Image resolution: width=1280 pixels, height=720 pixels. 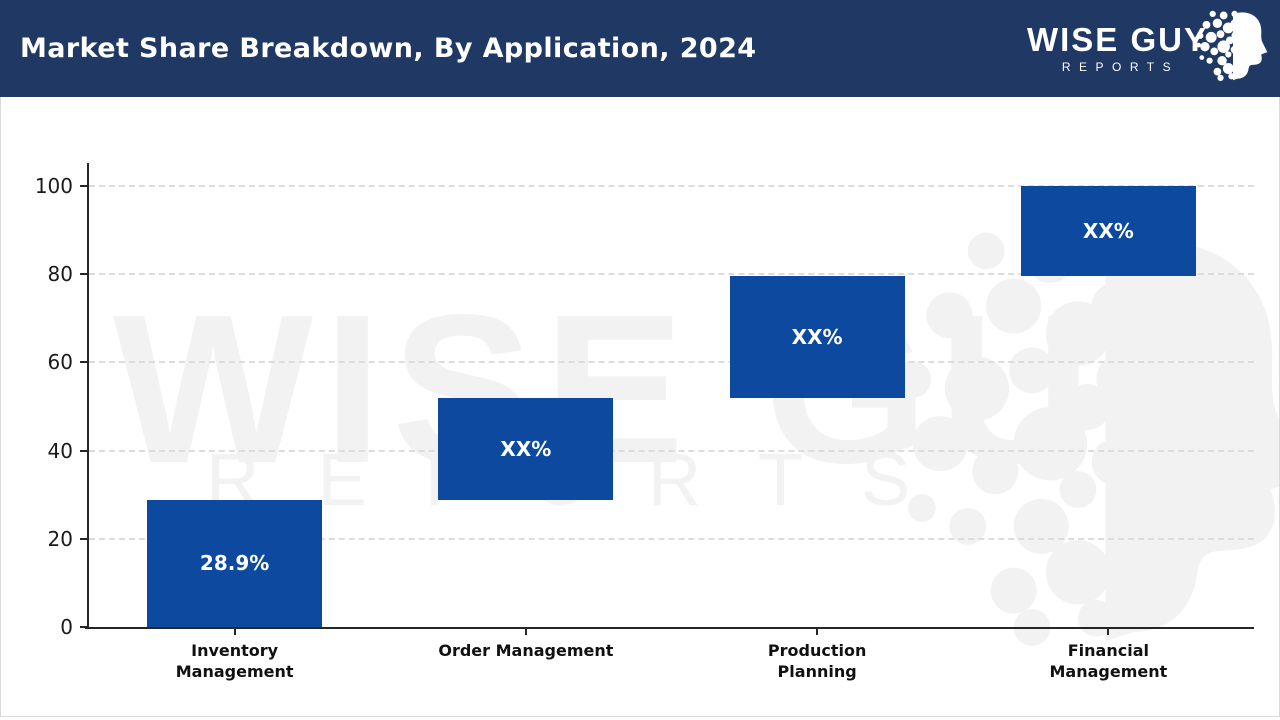 I want to click on brand-subname-text: REPORTS, so click(x=1120, y=67).